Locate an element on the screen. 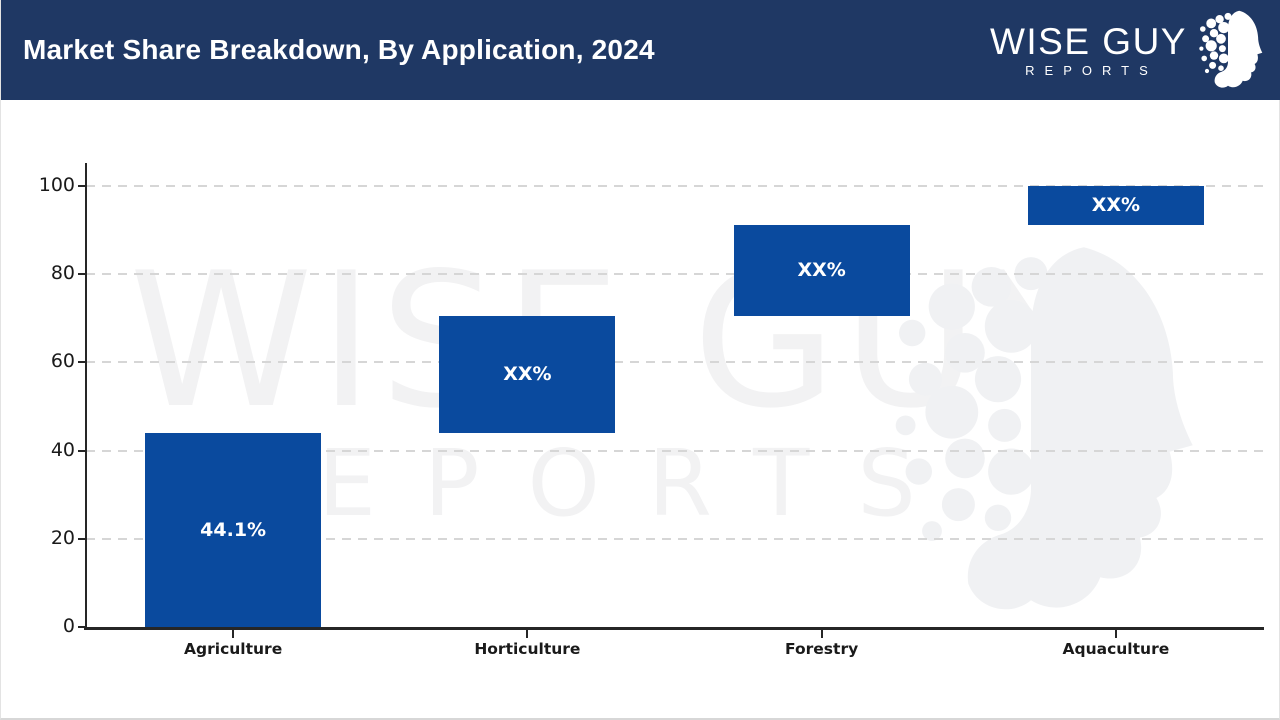 Image resolution: width=1280 pixels, height=720 pixels. logo-head-icon is located at coordinates (1231, 49).